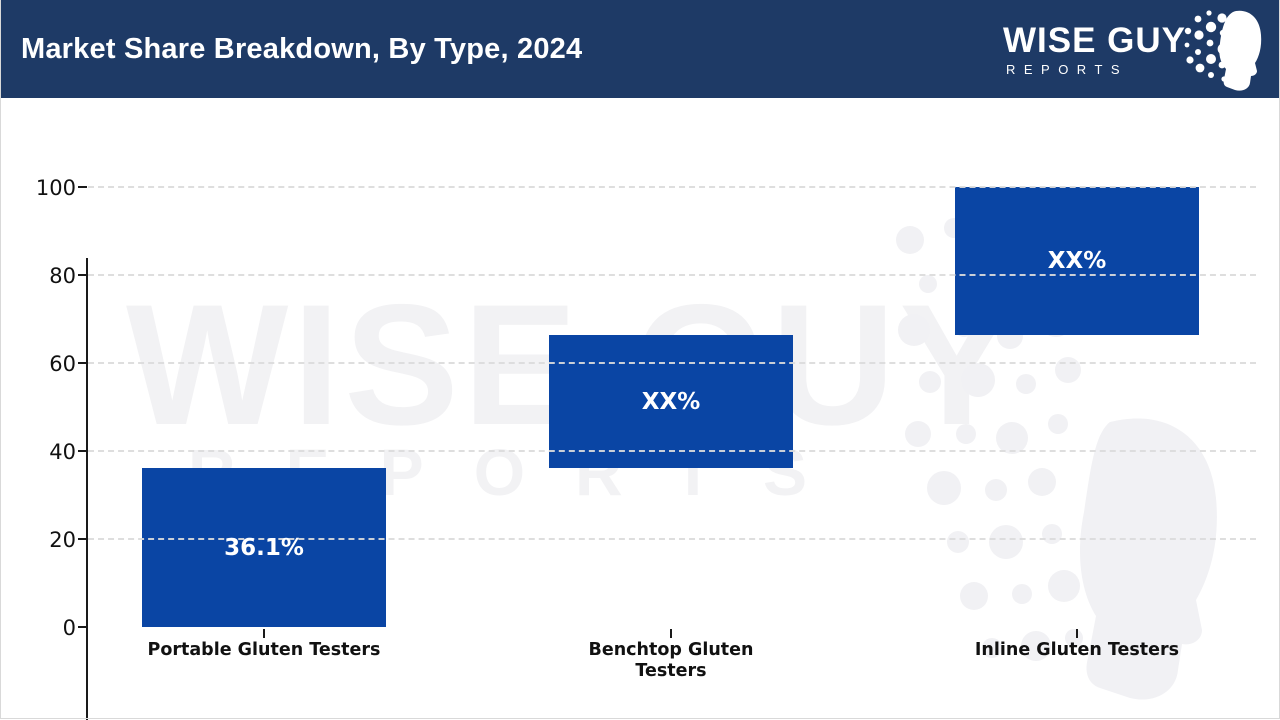  I want to click on gridline-y60, so click(672, 363).